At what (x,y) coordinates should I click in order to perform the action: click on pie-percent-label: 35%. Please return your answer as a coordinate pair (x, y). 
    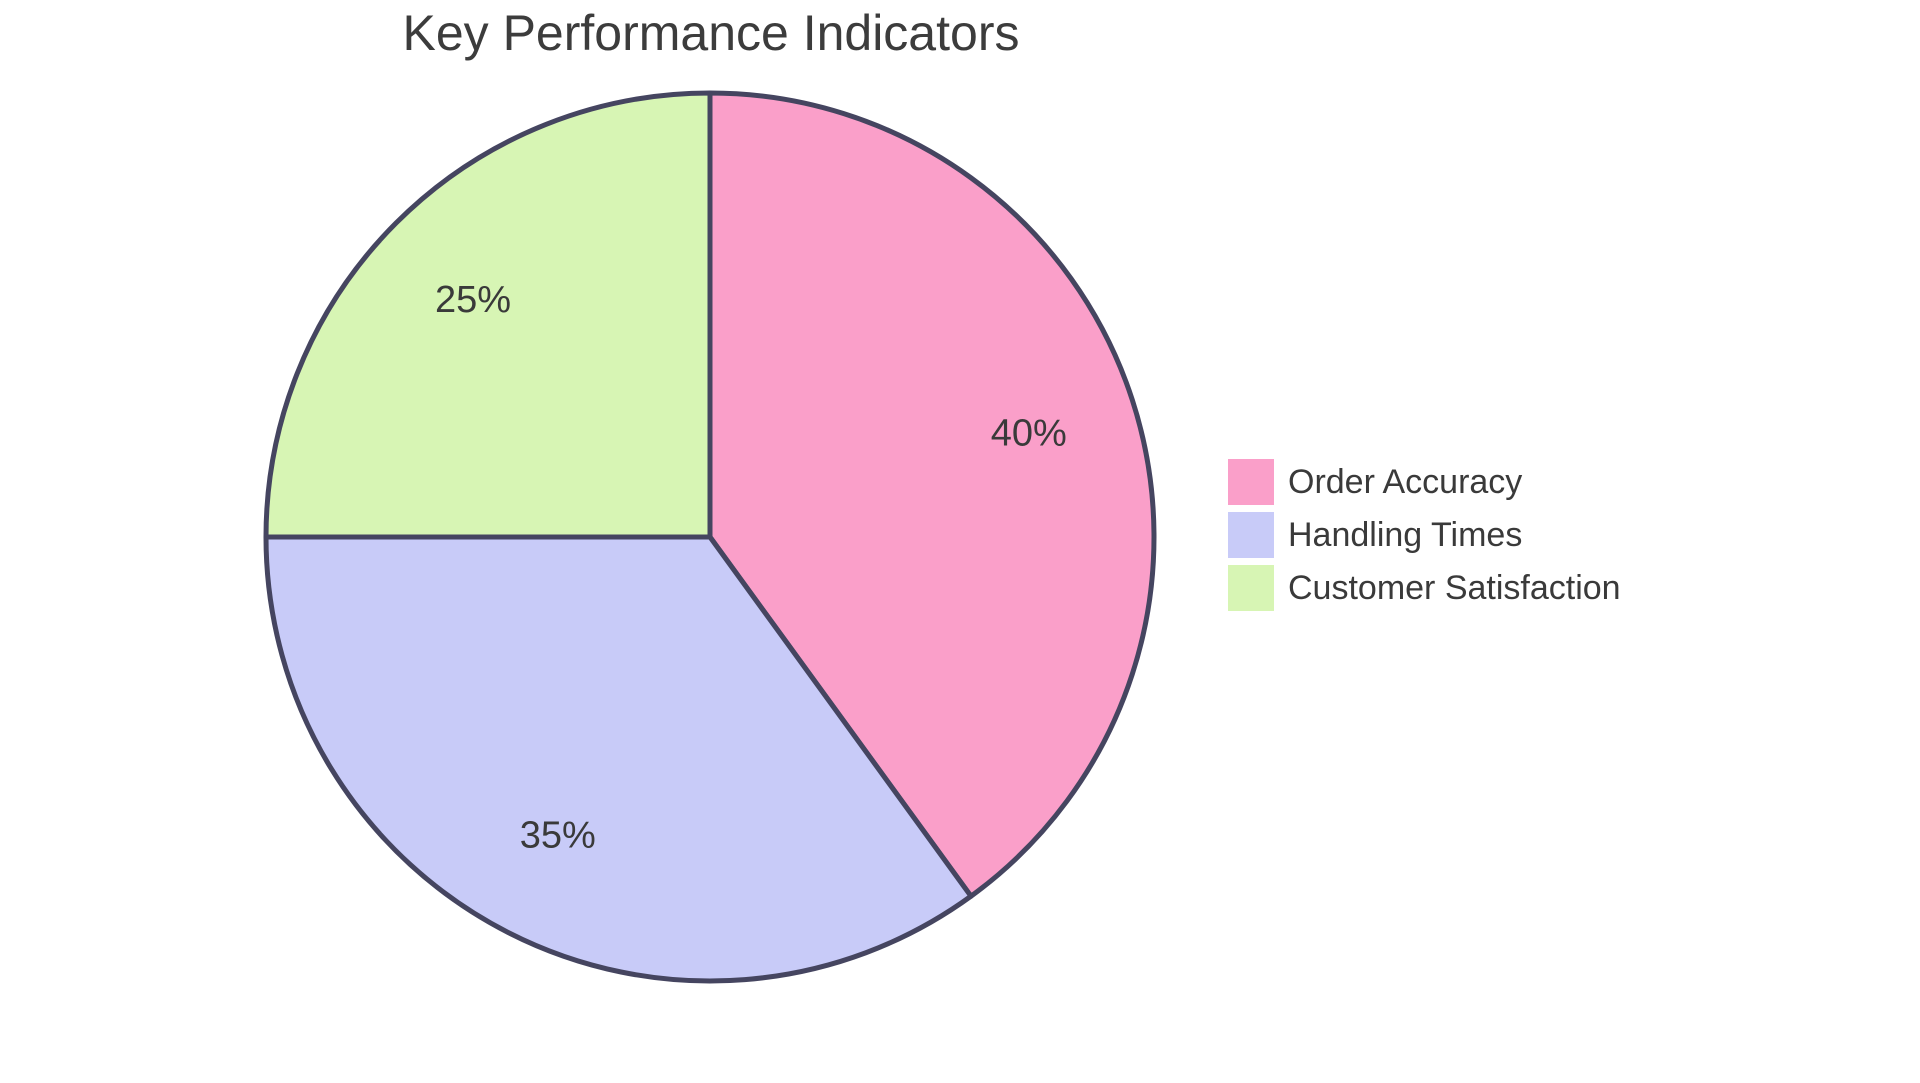
    Looking at the image, I should click on (558, 836).